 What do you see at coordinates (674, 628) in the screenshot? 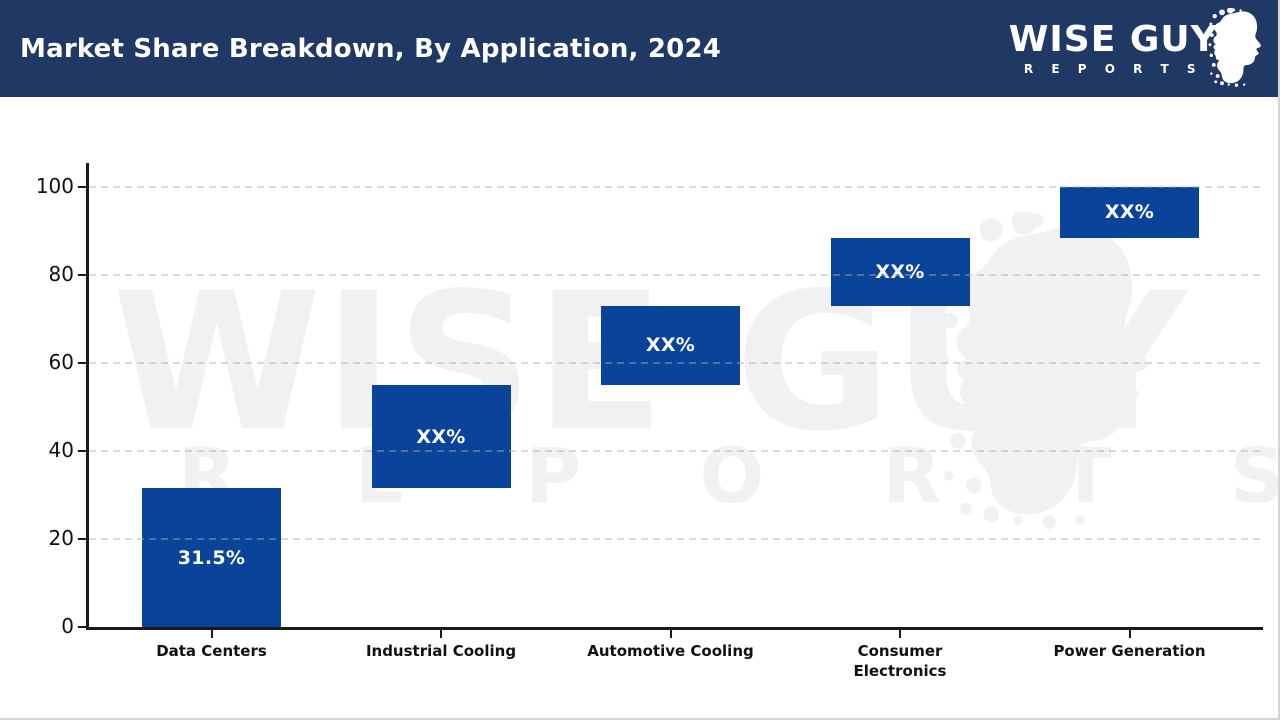
I see `x-axis-line` at bounding box center [674, 628].